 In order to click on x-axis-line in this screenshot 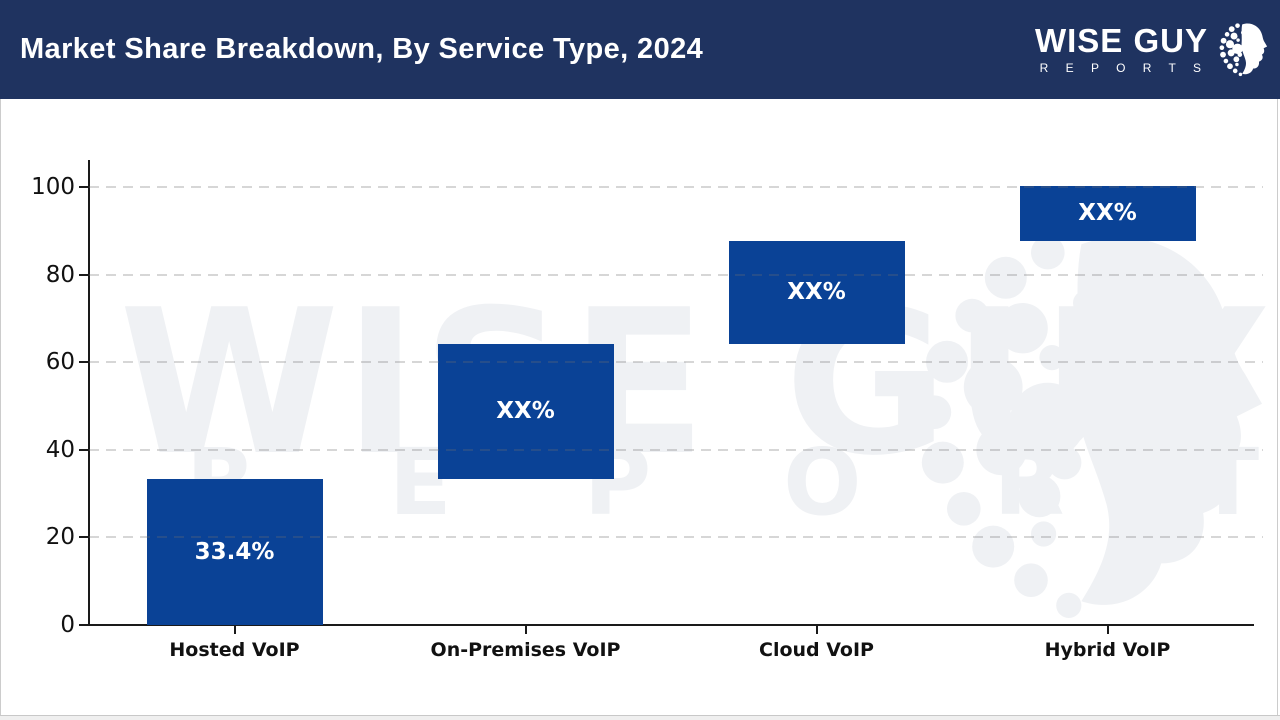, I will do `click(671, 625)`.